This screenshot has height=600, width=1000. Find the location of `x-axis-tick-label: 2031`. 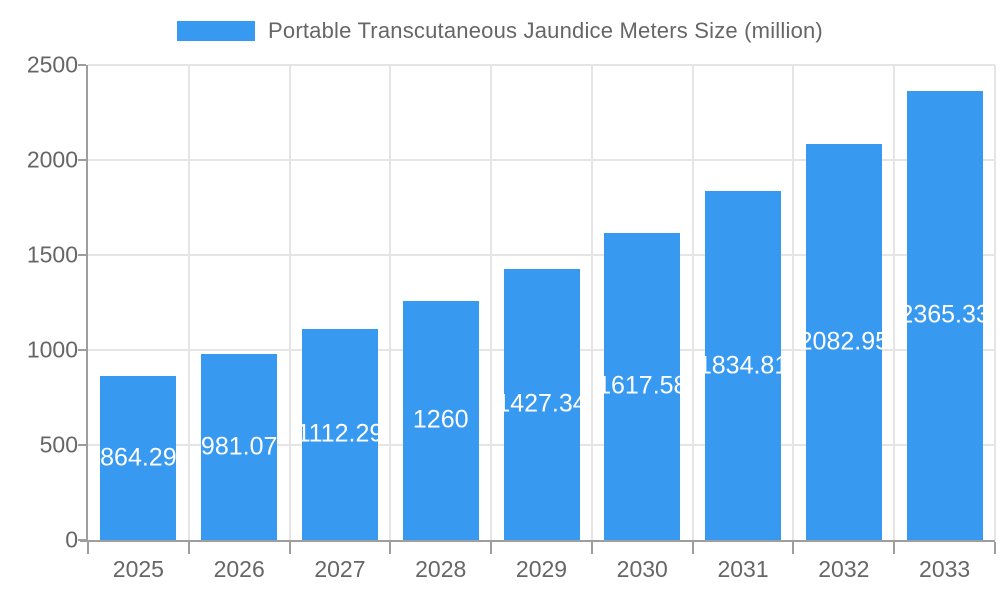

x-axis-tick-label: 2031 is located at coordinates (743, 569).